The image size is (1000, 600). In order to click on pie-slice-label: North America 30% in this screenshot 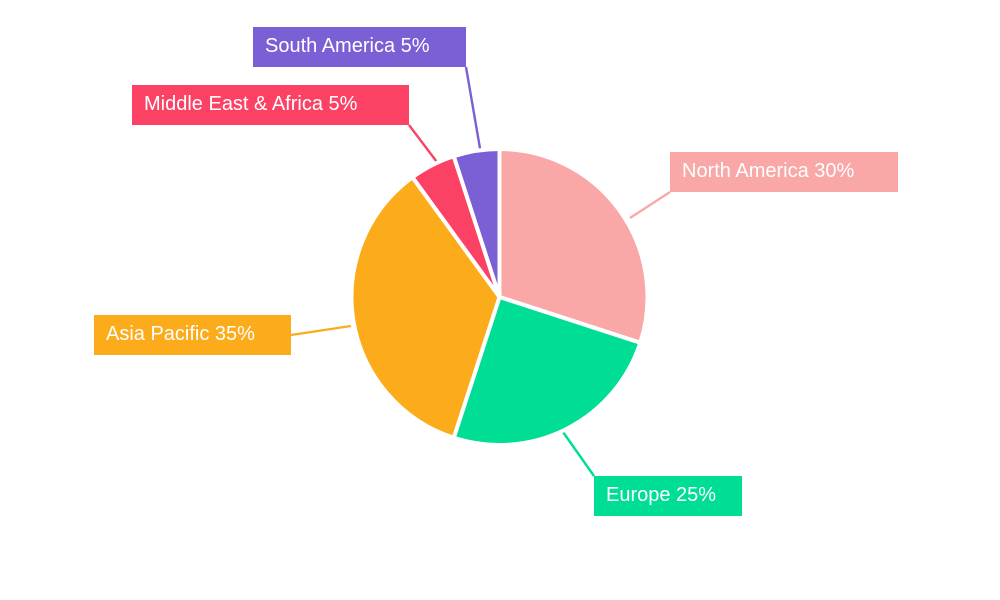, I will do `click(784, 172)`.